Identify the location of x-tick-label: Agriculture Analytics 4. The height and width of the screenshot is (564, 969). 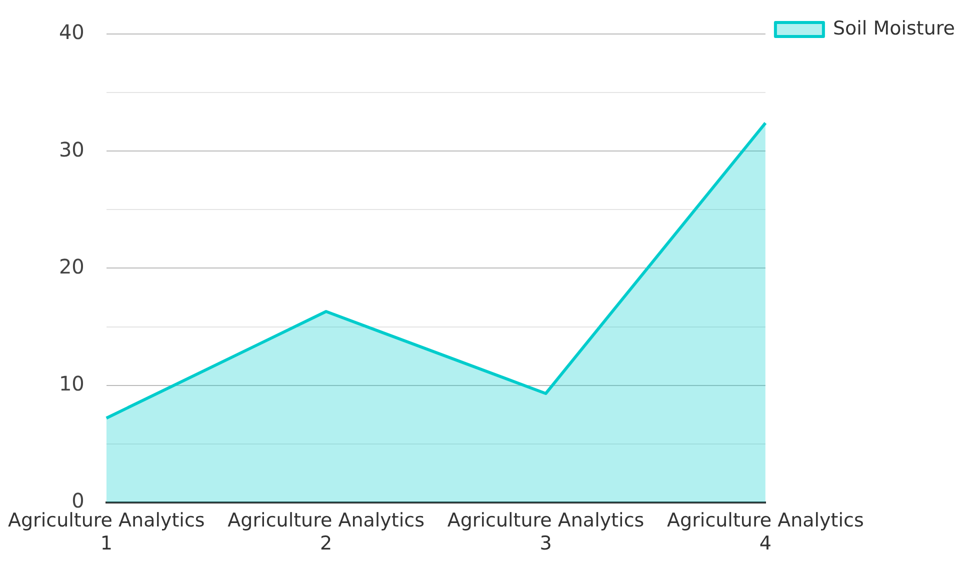
(765, 532).